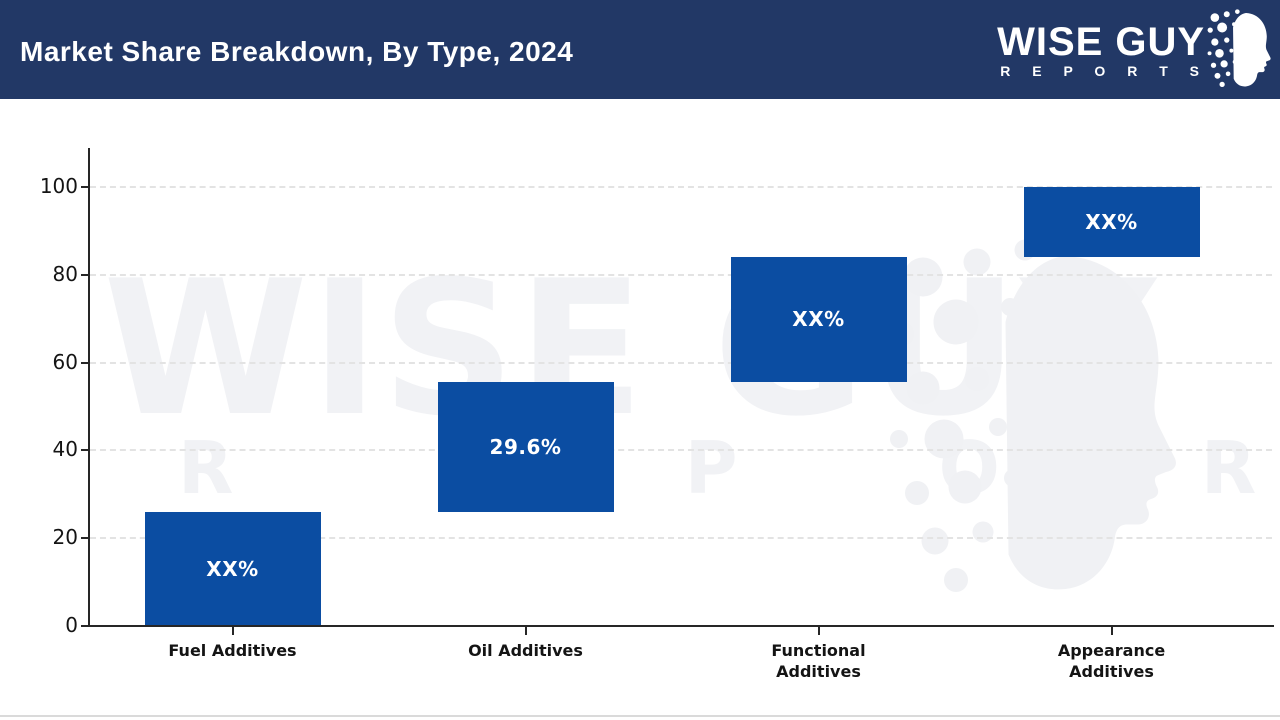 This screenshot has width=1280, height=720. What do you see at coordinates (818, 661) in the screenshot?
I see `x-category-label: Functional Additives` at bounding box center [818, 661].